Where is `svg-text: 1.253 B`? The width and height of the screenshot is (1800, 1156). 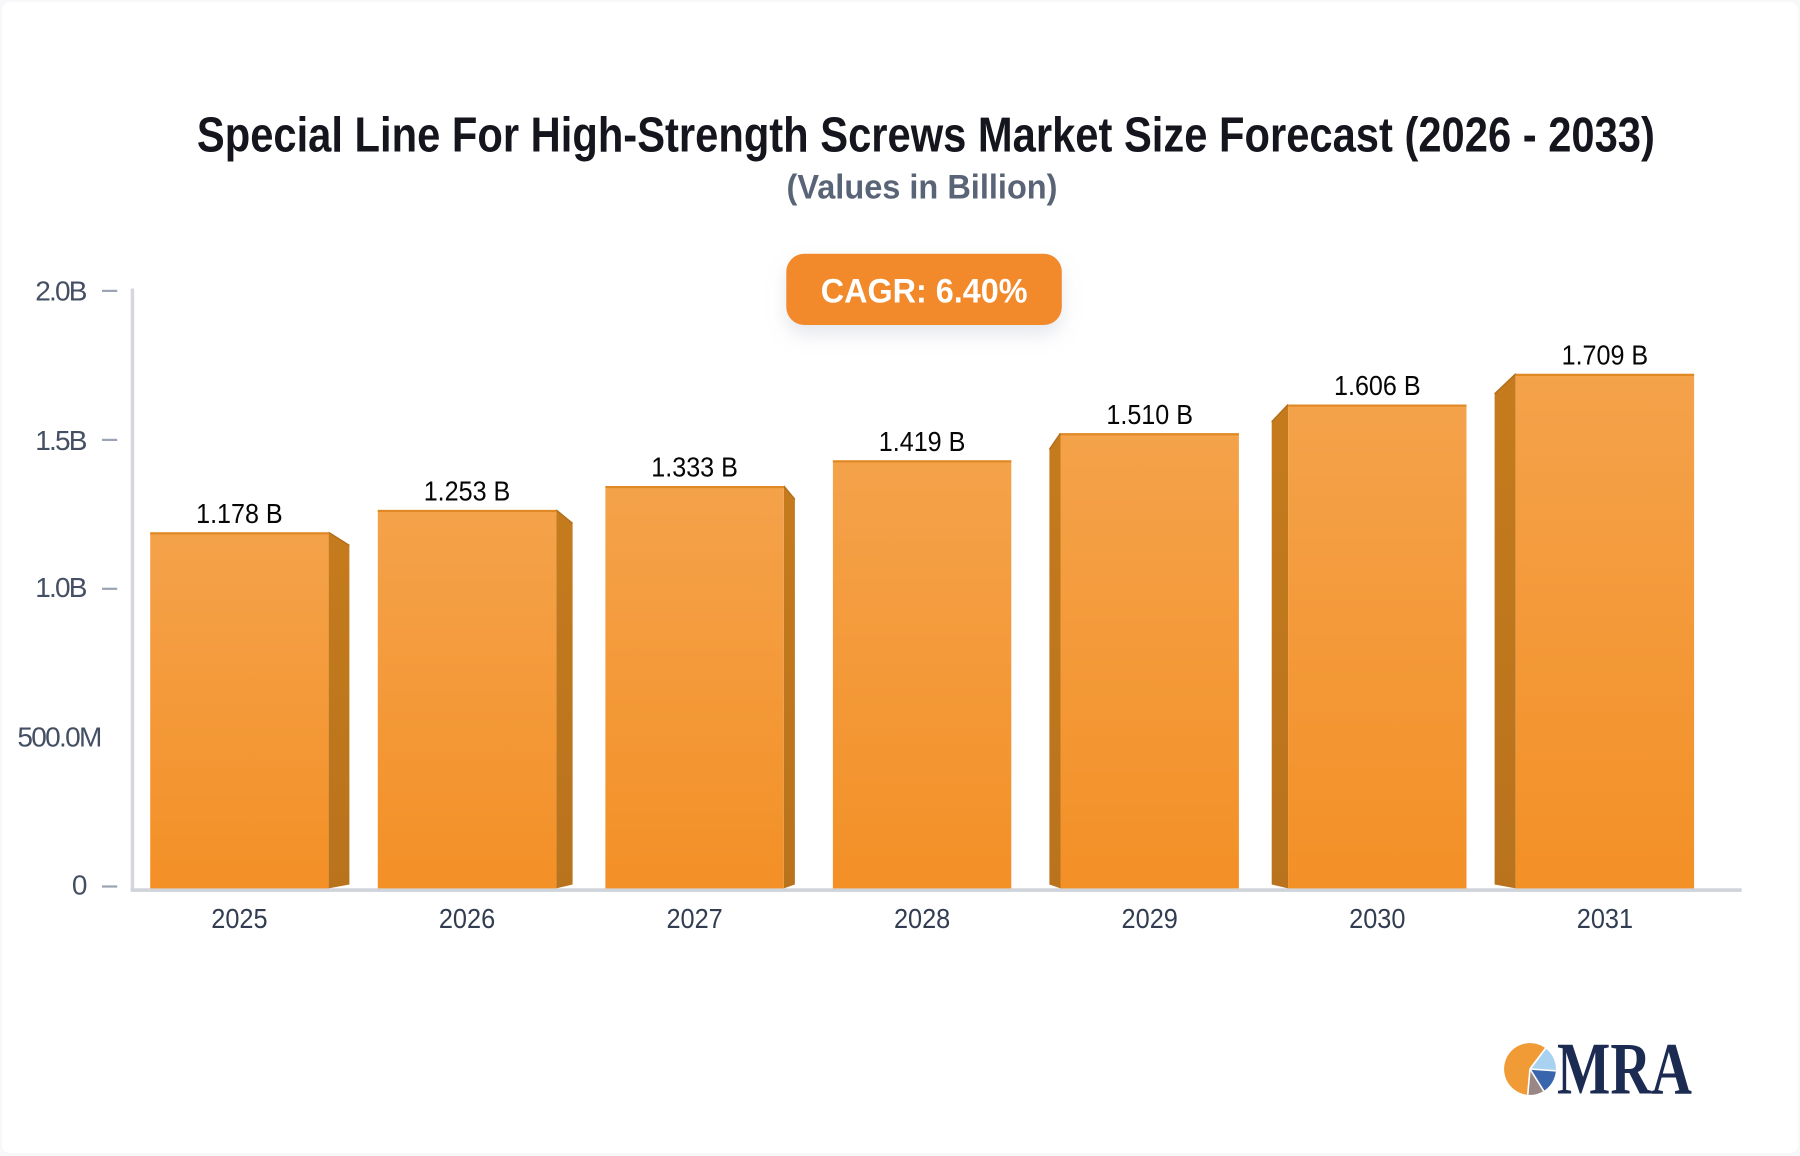
svg-text: 1.253 B is located at coordinates (467, 491).